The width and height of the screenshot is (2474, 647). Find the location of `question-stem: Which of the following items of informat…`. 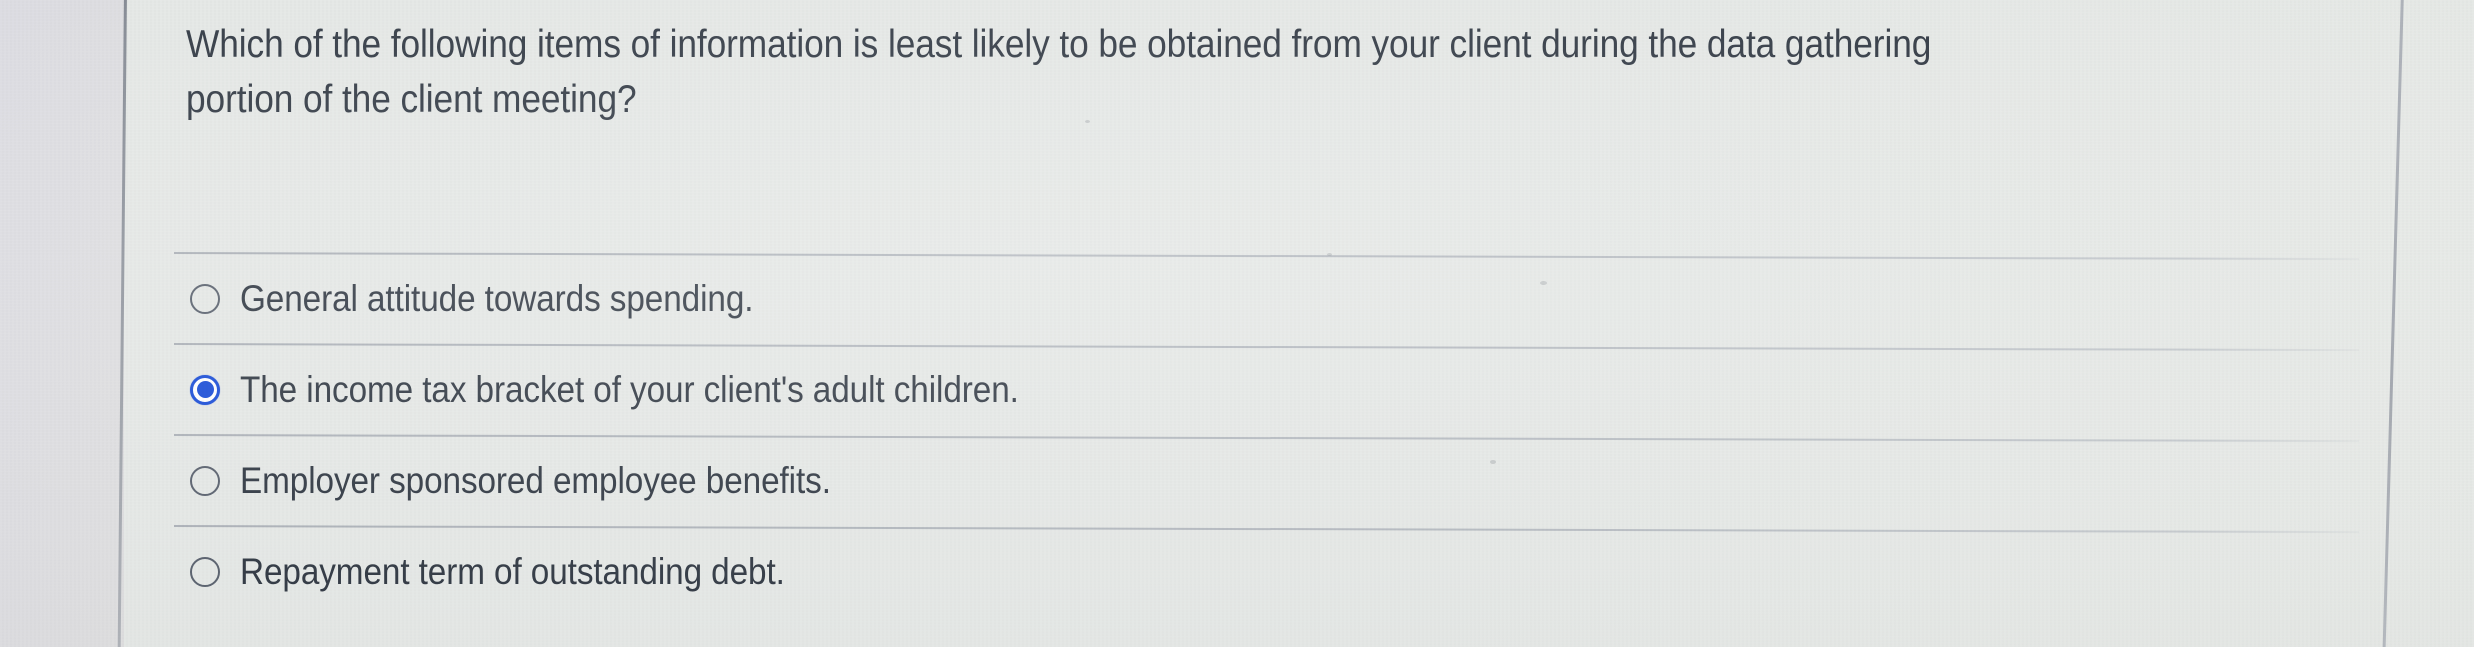

question-stem: Which of the following items of informat… is located at coordinates (1281, 72).